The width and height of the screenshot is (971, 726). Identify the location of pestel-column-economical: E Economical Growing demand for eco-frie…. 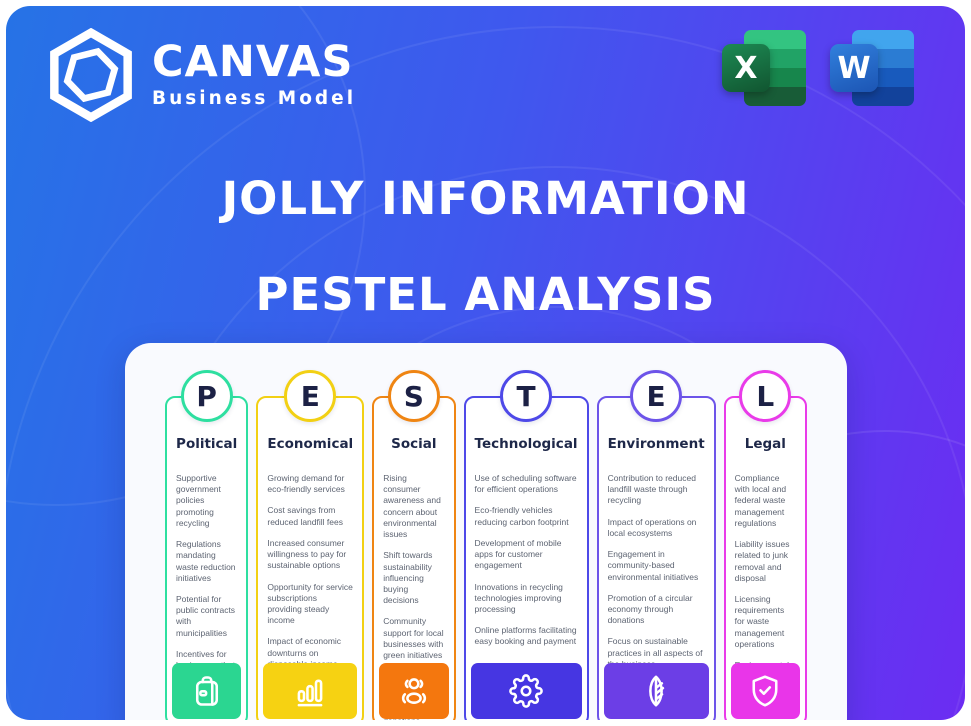
(310, 545).